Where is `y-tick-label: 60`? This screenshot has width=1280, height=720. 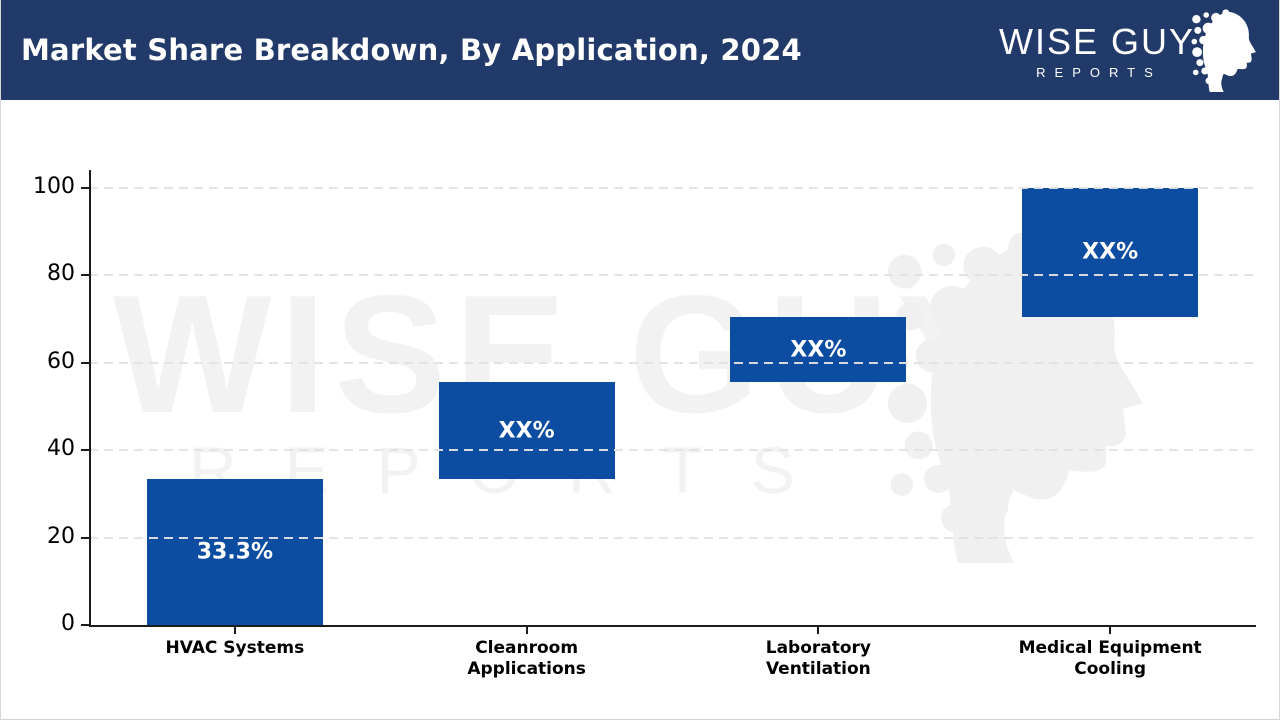
y-tick-label: 60 is located at coordinates (61, 361).